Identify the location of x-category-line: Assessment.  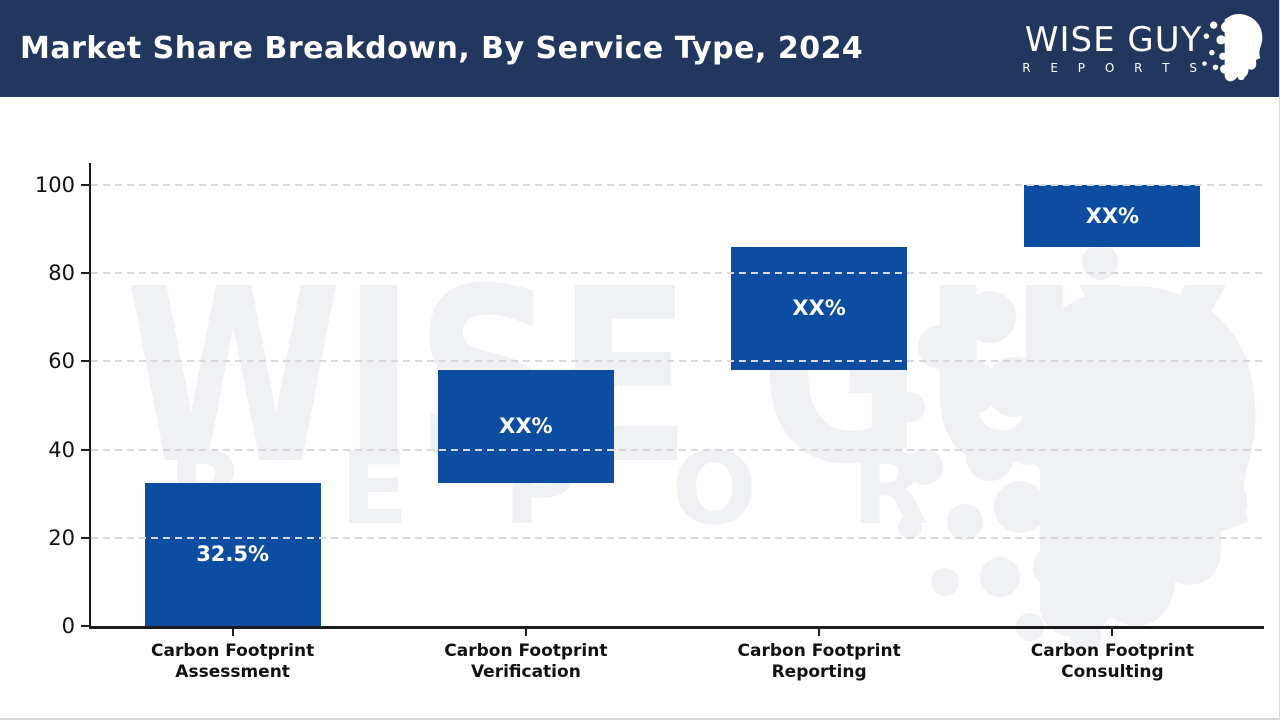
(232, 672).